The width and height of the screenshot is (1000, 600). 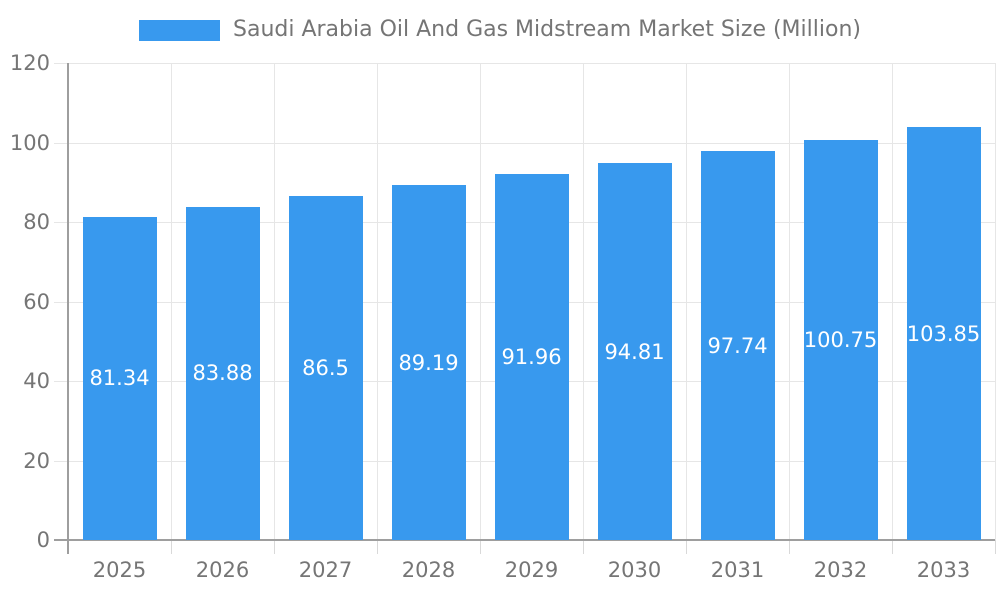 I want to click on bar-value-label: 83.88, so click(x=222, y=373).